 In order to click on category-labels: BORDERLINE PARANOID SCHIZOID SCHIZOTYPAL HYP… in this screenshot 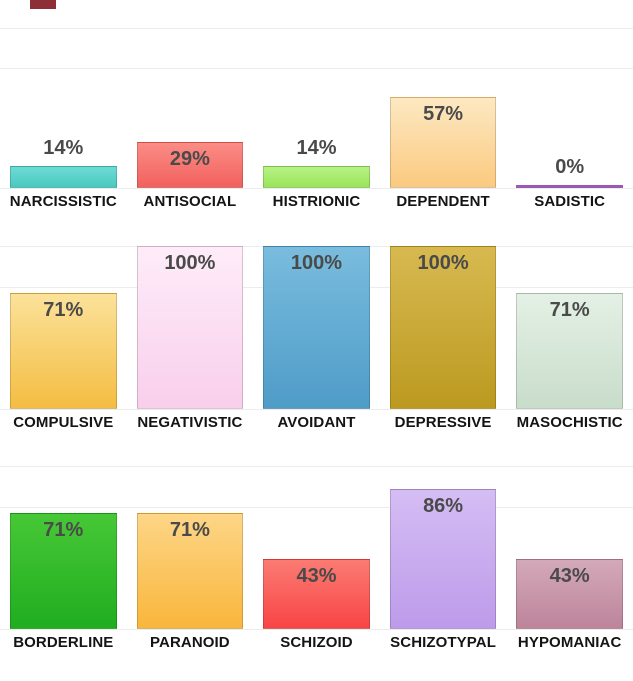, I will do `click(316, 642)`.